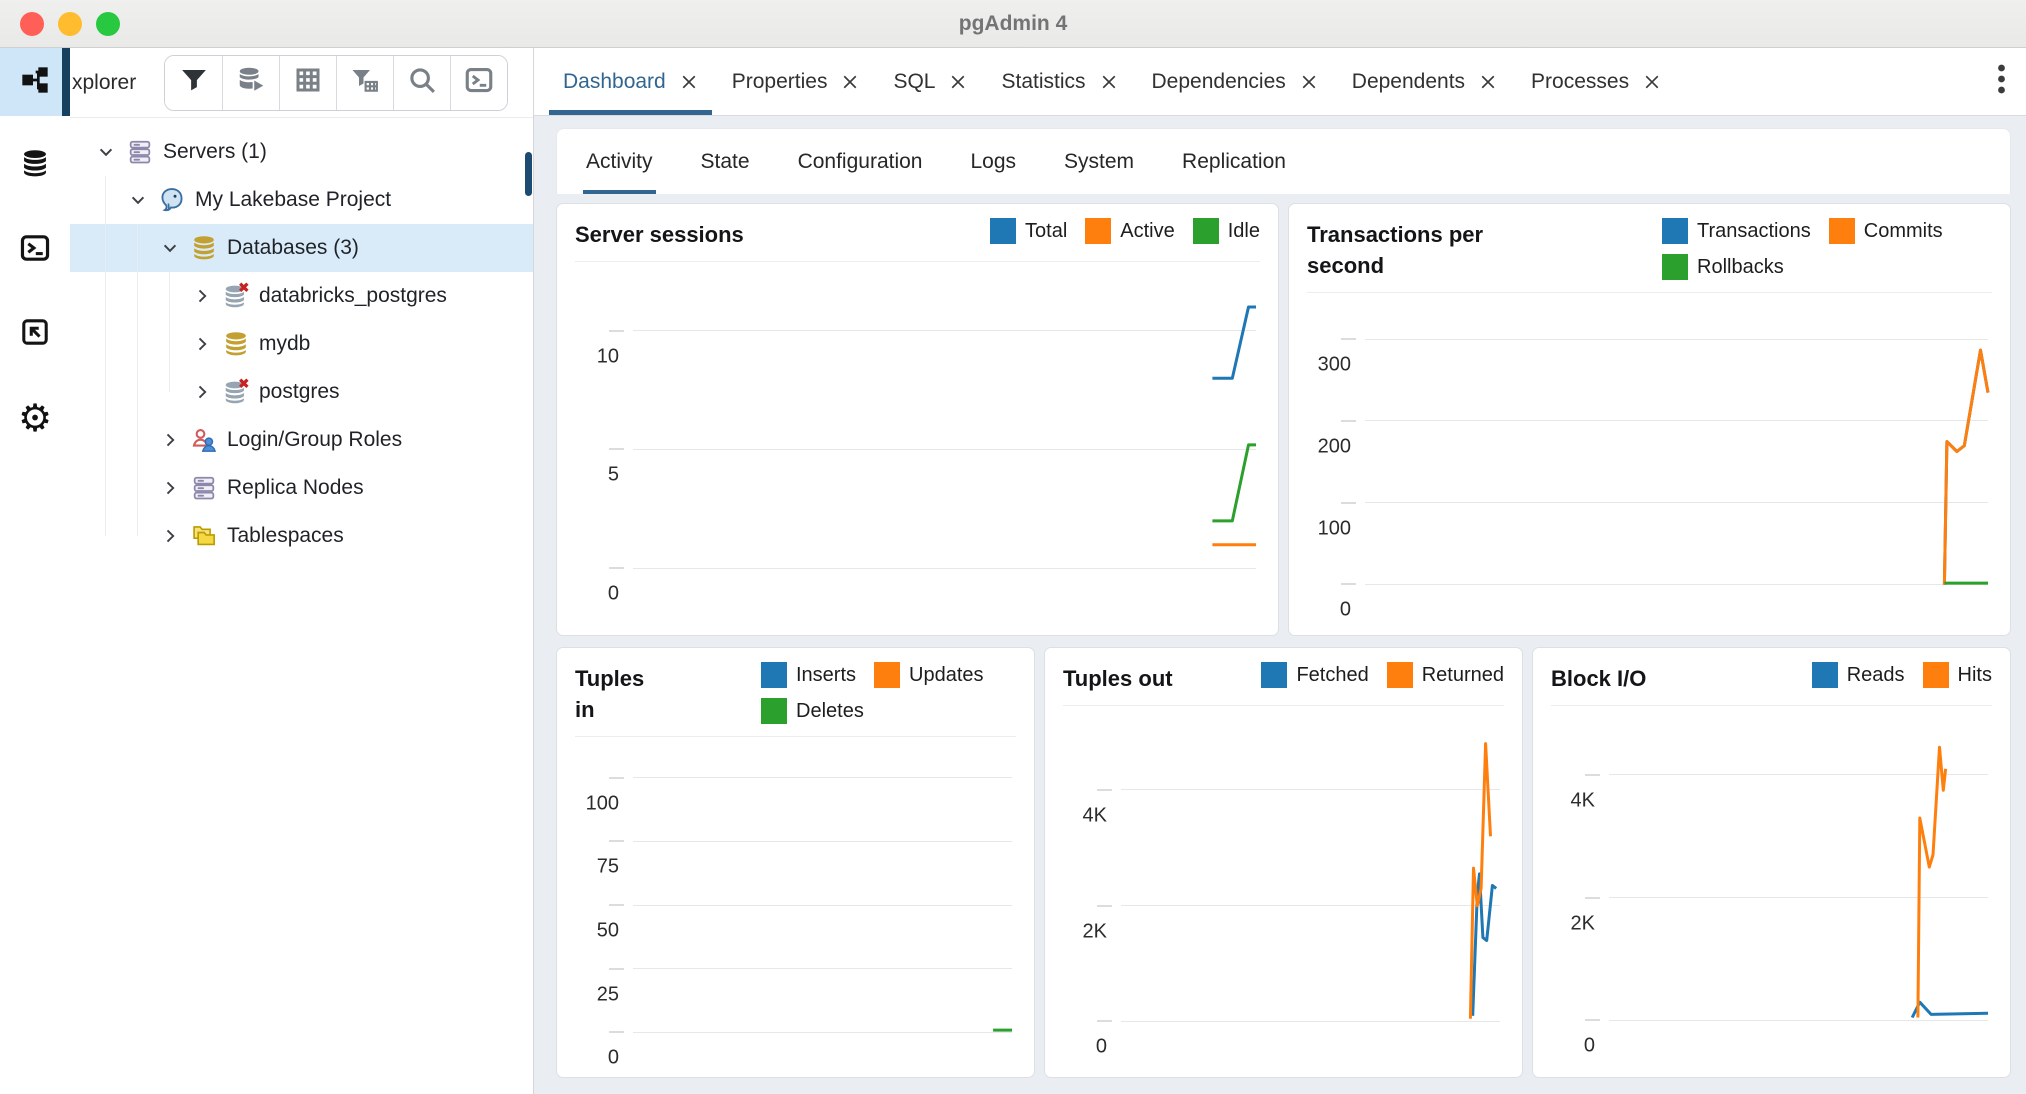 This screenshot has width=2026, height=1094. Describe the element at coordinates (630, 81) in the screenshot. I see `tab-dashboard: Dashboard` at that location.